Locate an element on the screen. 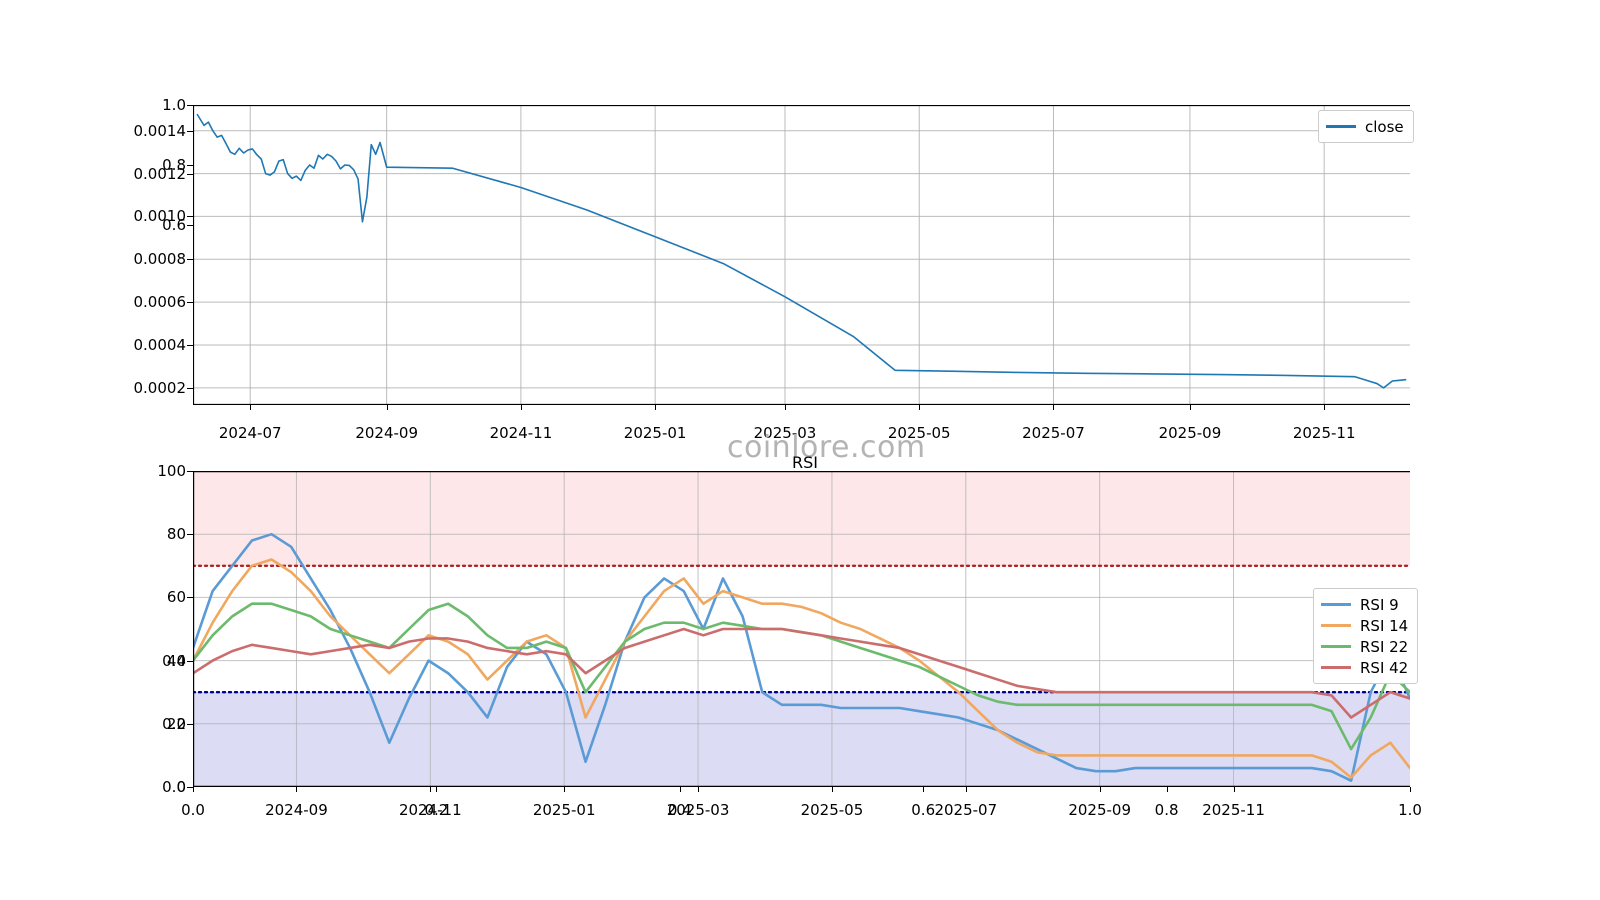  axis-tick-label: 2024-07 is located at coordinates (250, 433).